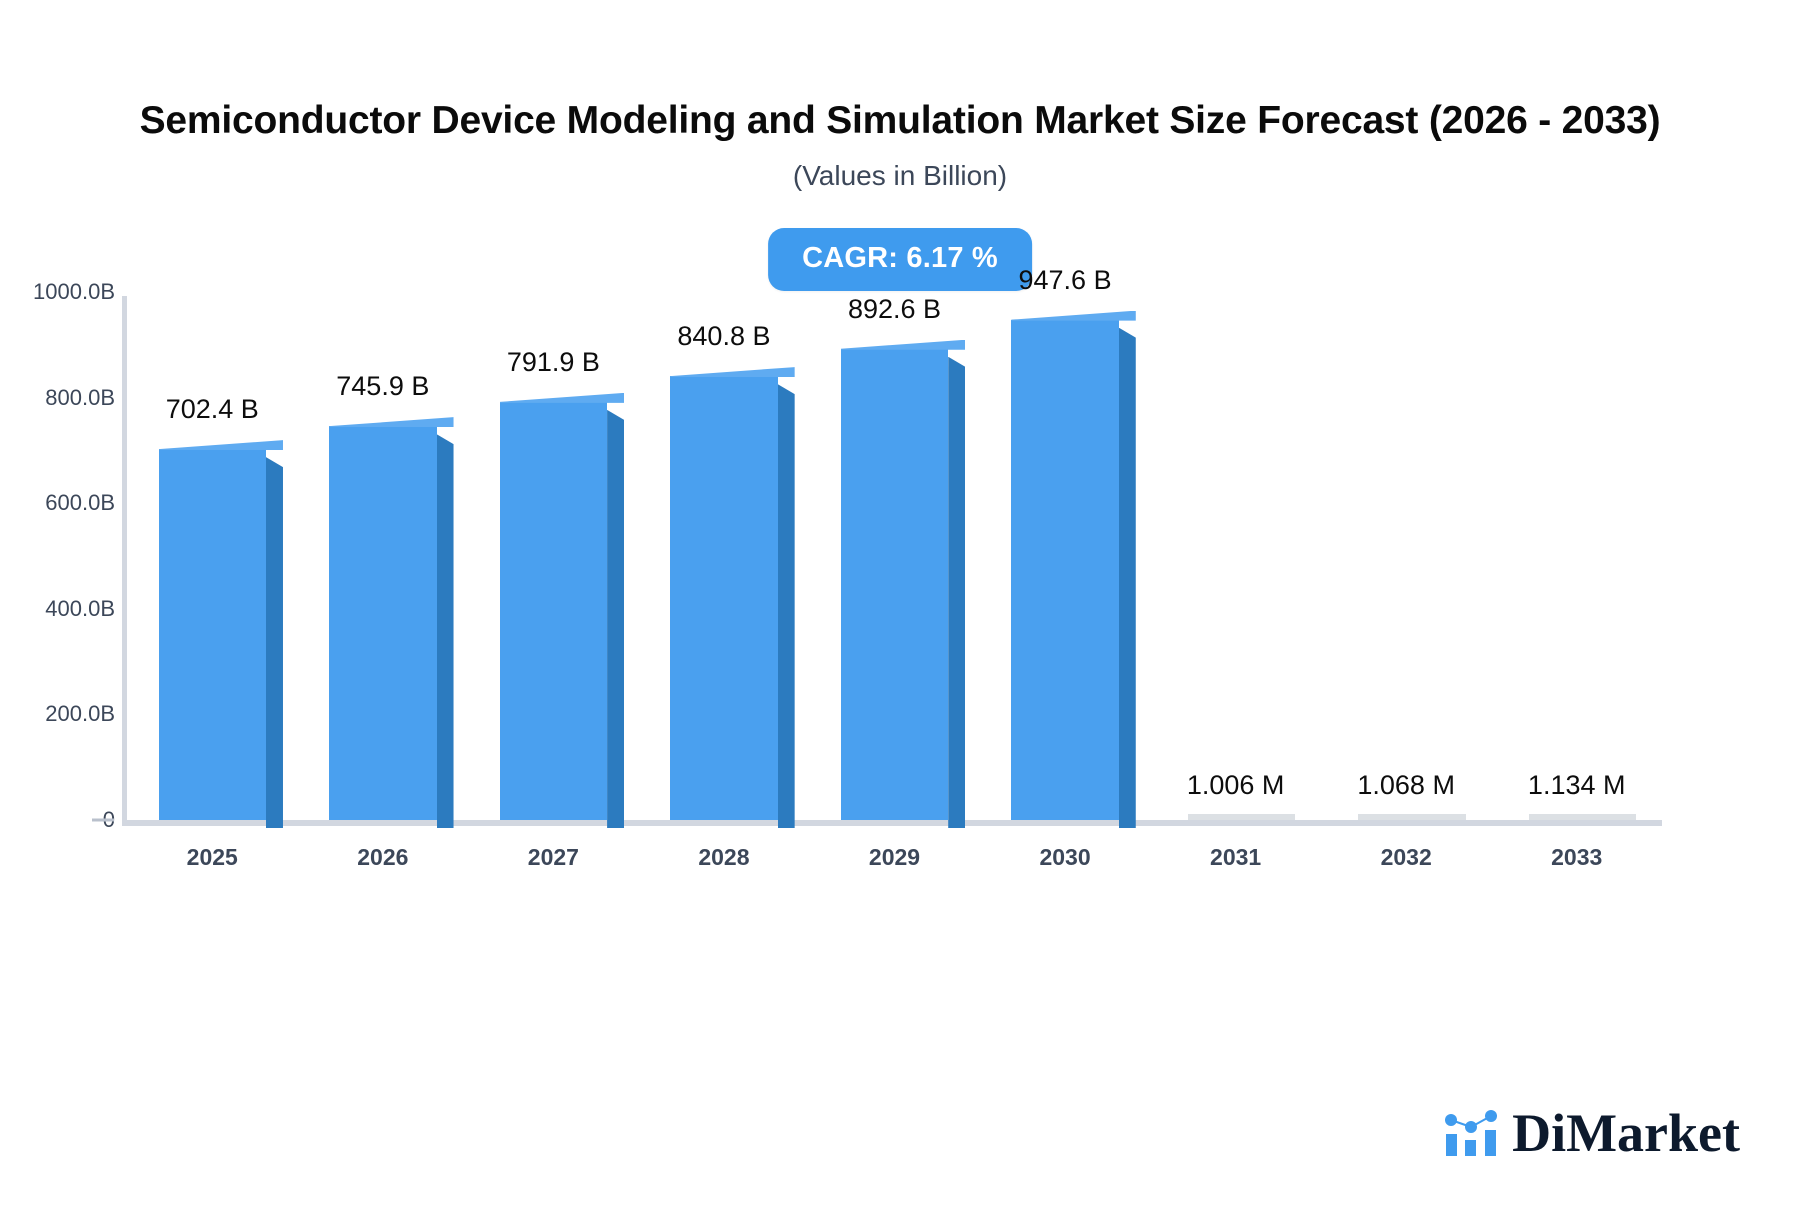 The width and height of the screenshot is (1800, 1212). Describe the element at coordinates (1471, 1133) in the screenshot. I see `bar-chart-logo-icon` at that location.